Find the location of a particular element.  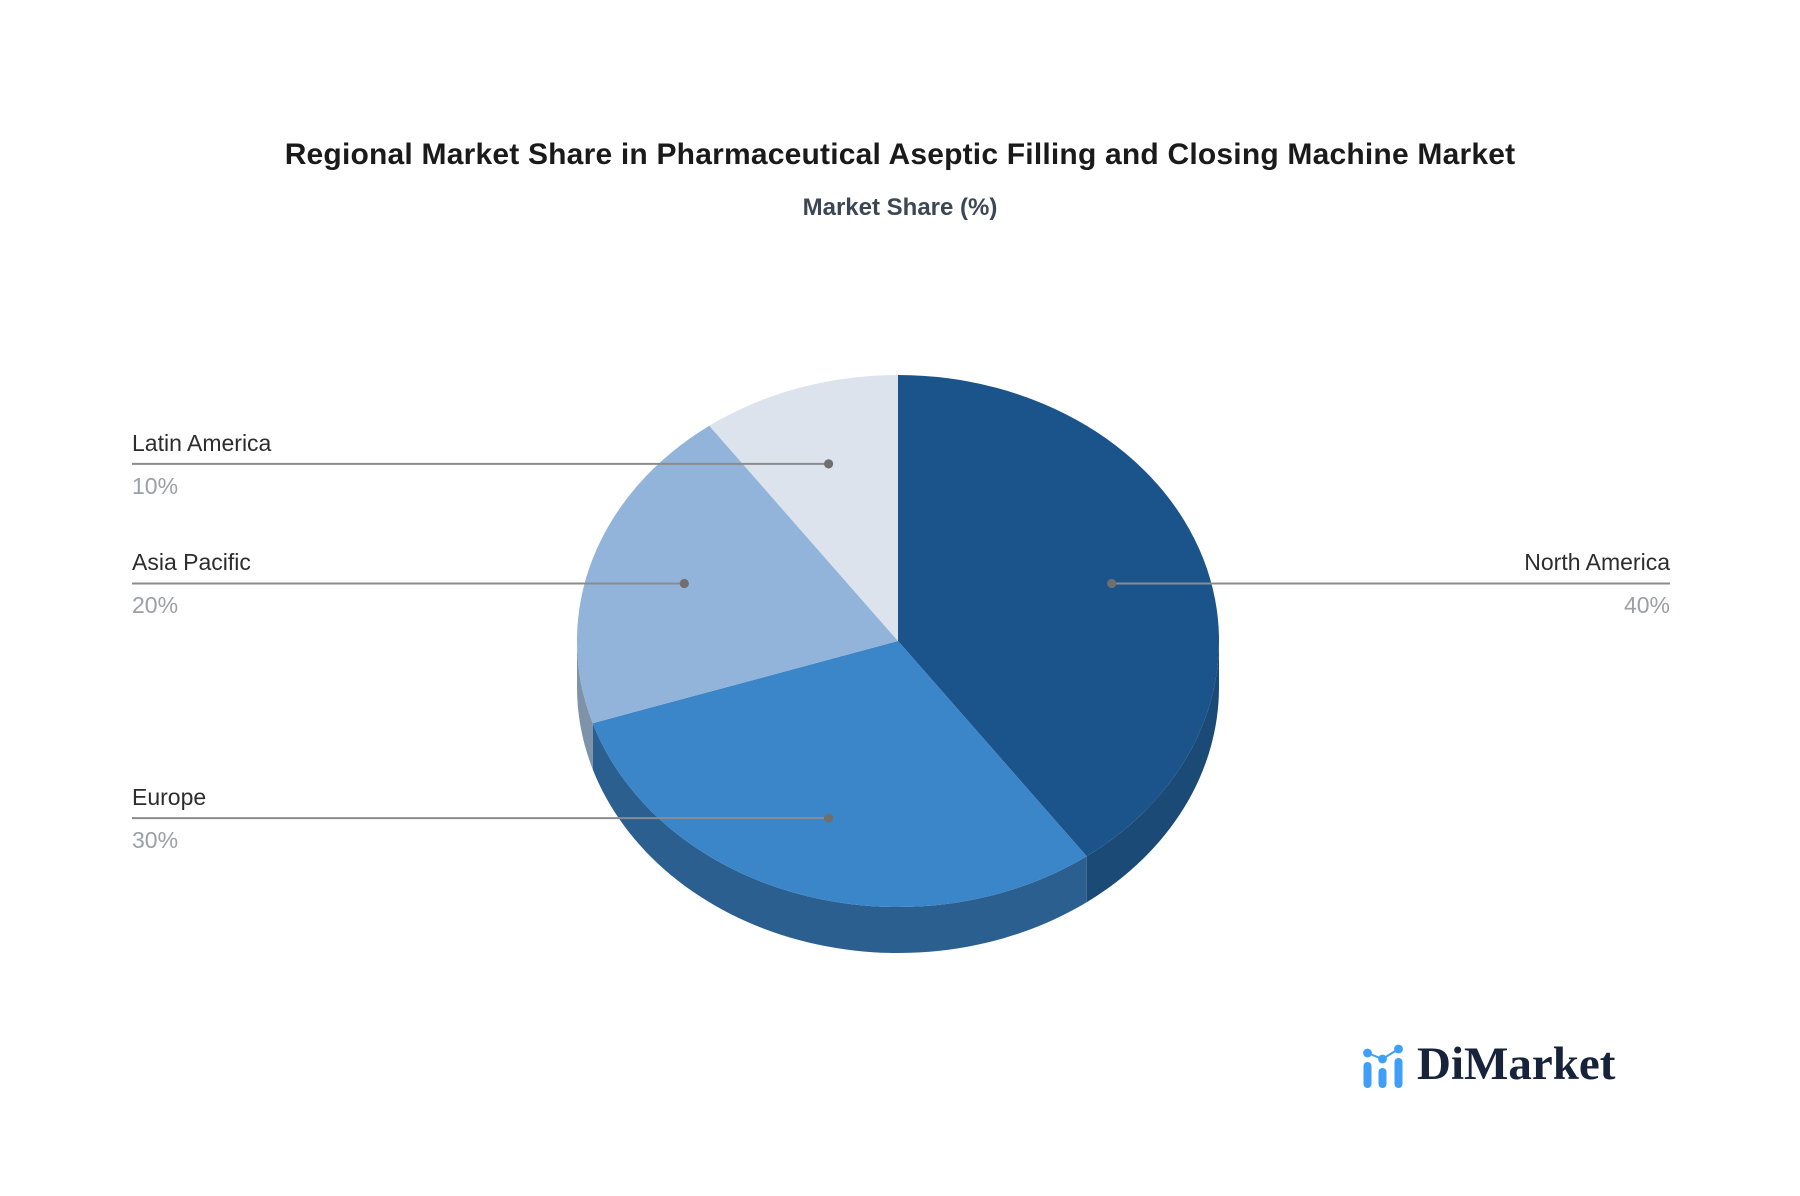

callout-value-north-america: 40% is located at coordinates (1646, 605).